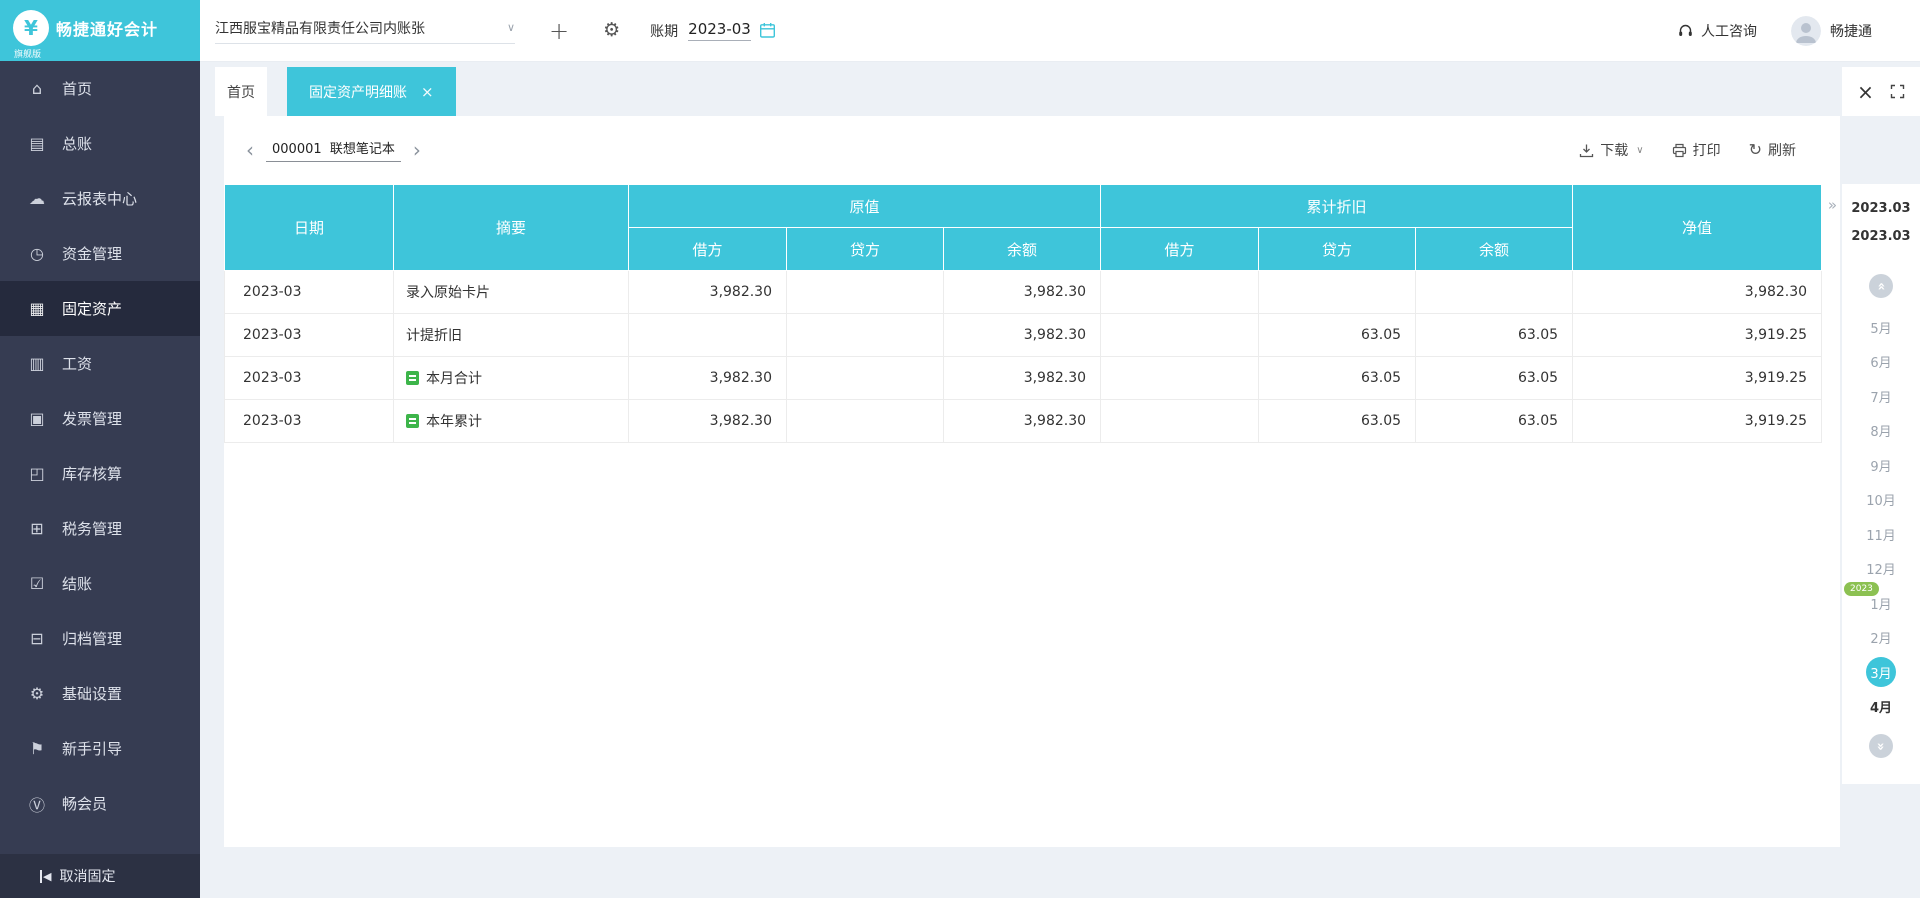 The image size is (1920, 898). Describe the element at coordinates (1881, 396) in the screenshot. I see `month-item: 7月` at that location.